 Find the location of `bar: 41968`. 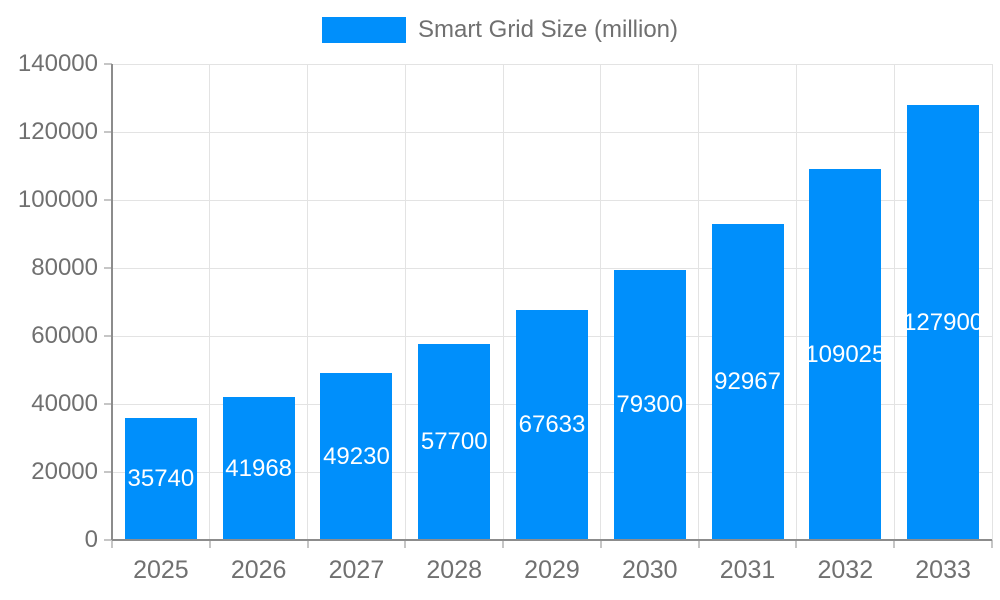

bar: 41968 is located at coordinates (258, 468).